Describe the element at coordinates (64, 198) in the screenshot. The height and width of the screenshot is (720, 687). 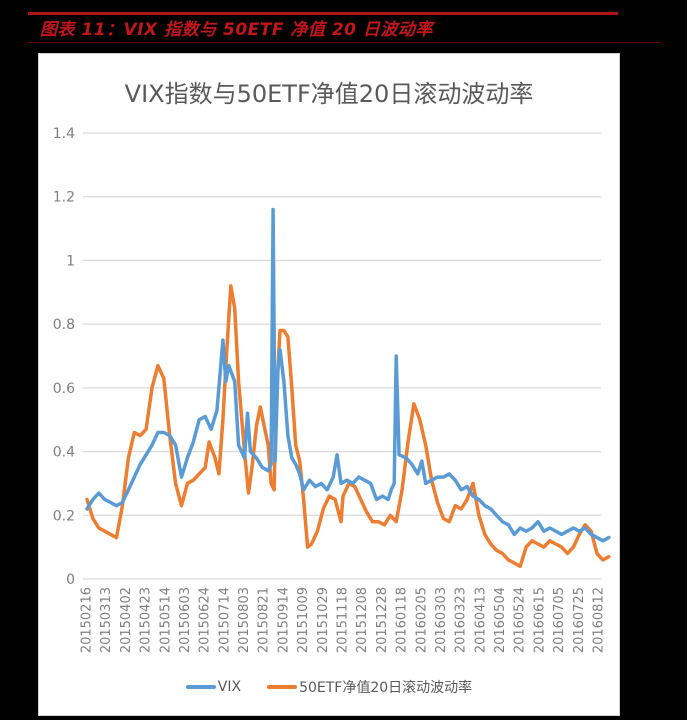
I see `svg-text: 1.2` at that location.